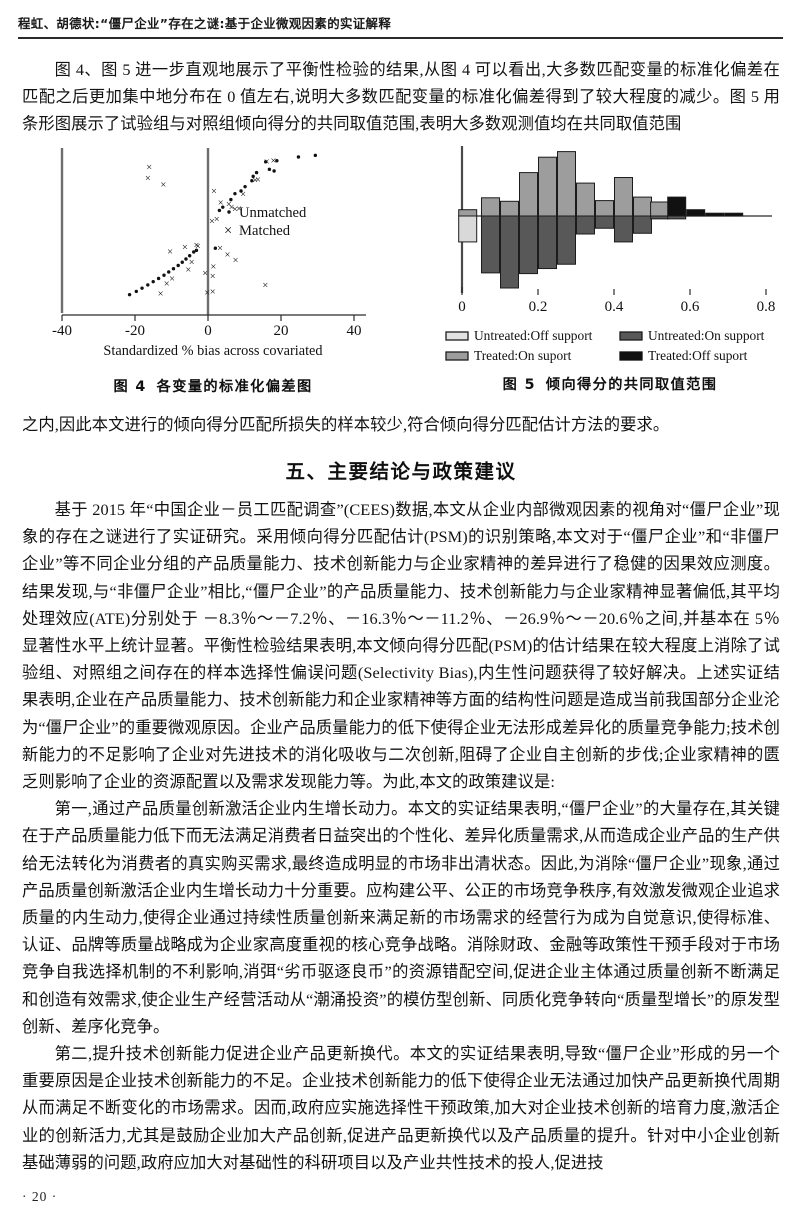 The width and height of the screenshot is (801, 1219). Describe the element at coordinates (400, 38) in the screenshot. I see `running-head-rule` at that location.